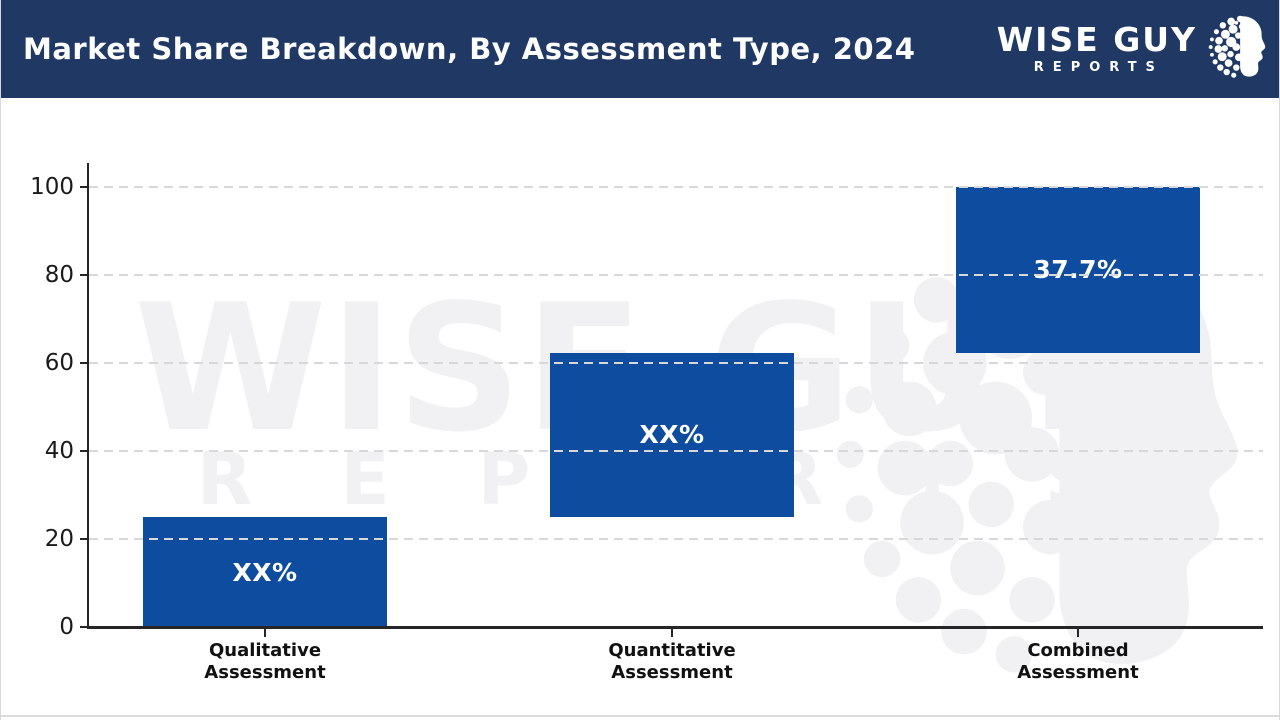 The image size is (1280, 720). Describe the element at coordinates (676, 451) in the screenshot. I see `gridline-y40` at that location.